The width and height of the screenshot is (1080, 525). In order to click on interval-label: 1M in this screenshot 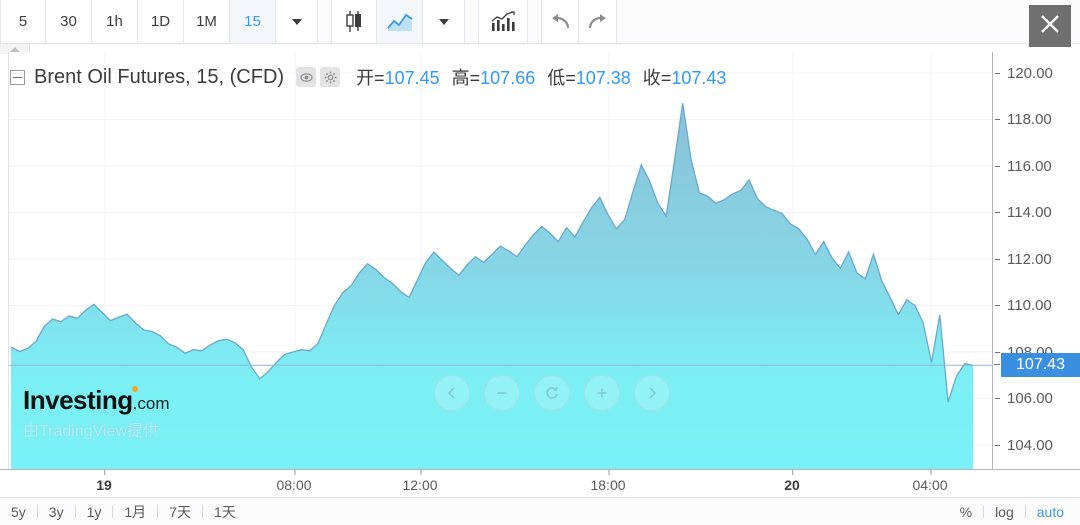, I will do `click(206, 21)`.